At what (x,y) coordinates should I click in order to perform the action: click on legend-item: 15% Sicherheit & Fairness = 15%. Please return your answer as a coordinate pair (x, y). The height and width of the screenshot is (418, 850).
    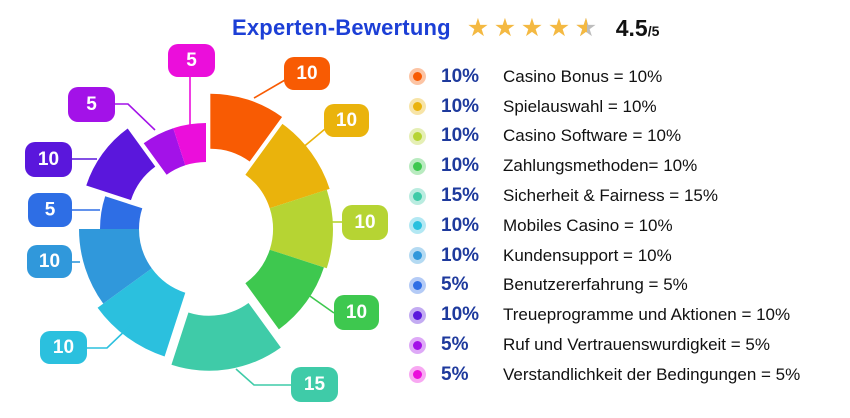
    Looking at the image, I should click on (623, 196).